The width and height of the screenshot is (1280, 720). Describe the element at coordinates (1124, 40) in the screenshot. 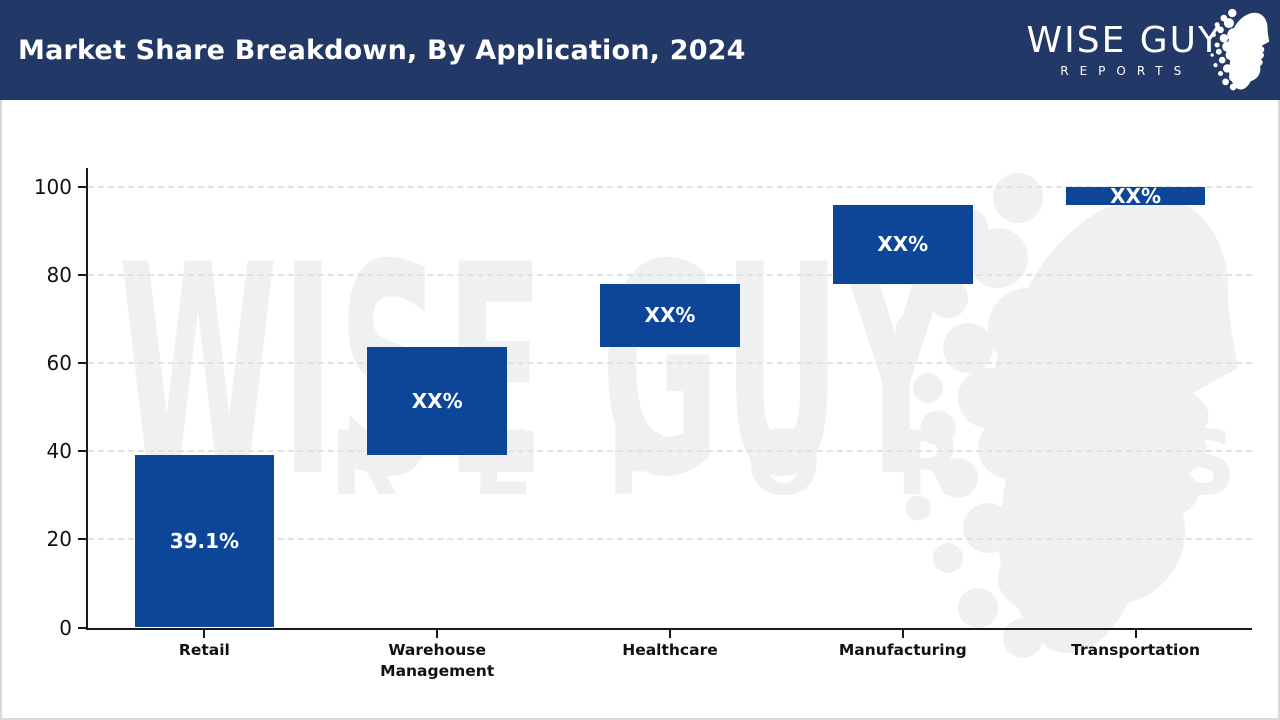

I see `brand-name: WISE GUY` at that location.